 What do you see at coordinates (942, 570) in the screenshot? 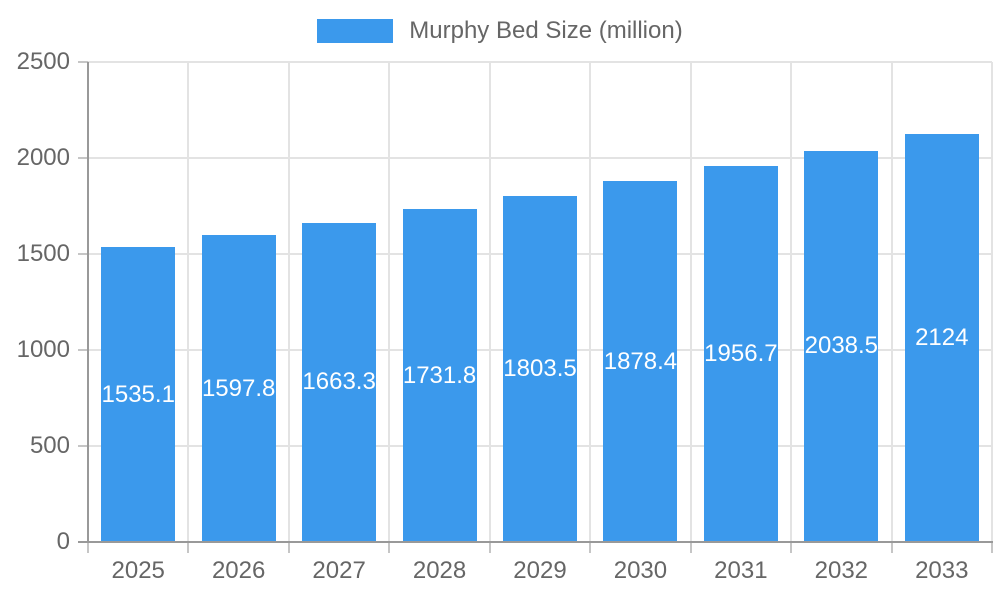
I see `x-axis-label: 2033` at bounding box center [942, 570].